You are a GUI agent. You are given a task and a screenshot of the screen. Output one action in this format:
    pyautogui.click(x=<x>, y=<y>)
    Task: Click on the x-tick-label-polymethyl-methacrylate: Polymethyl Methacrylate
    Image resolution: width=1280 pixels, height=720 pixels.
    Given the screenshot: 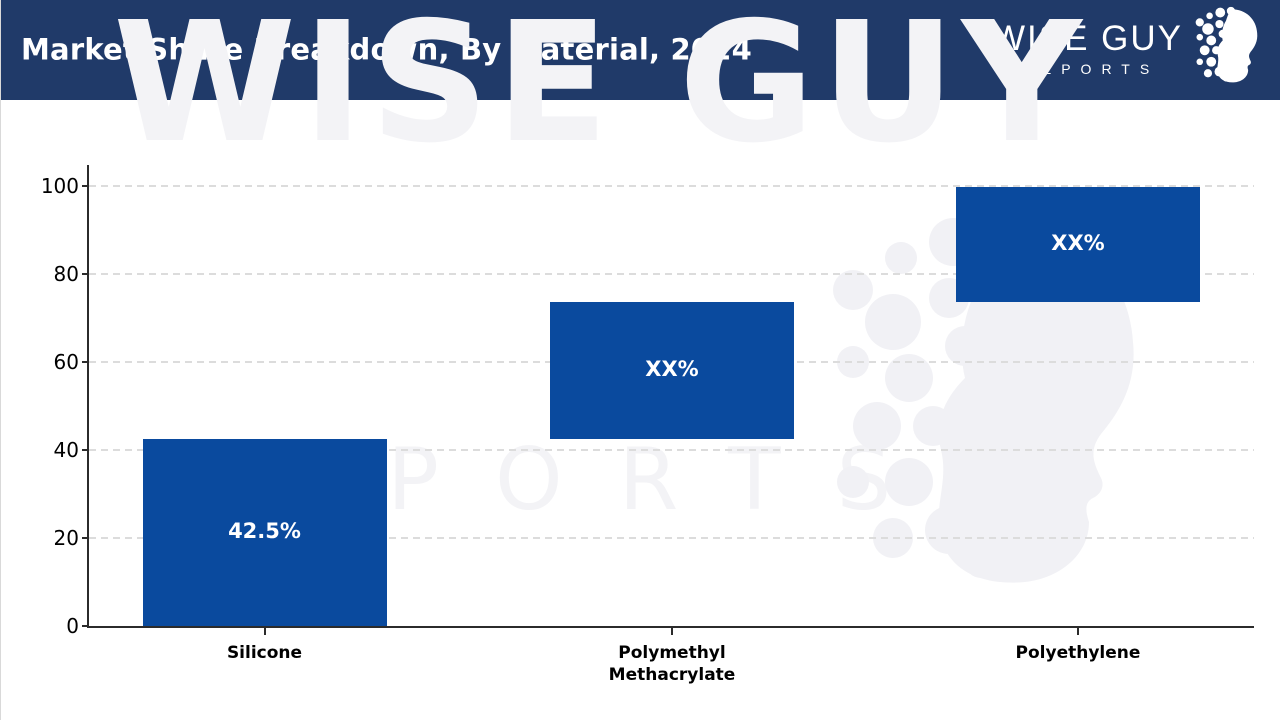 What is the action you would take?
    pyautogui.click(x=672, y=664)
    